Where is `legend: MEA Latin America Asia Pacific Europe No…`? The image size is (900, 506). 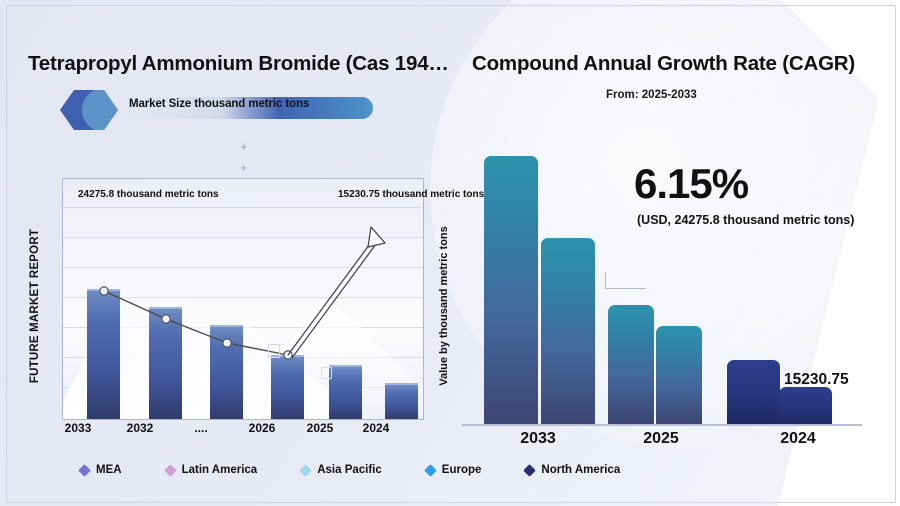
legend: MEA Latin America Asia Pacific Europe No… is located at coordinates (449, 470).